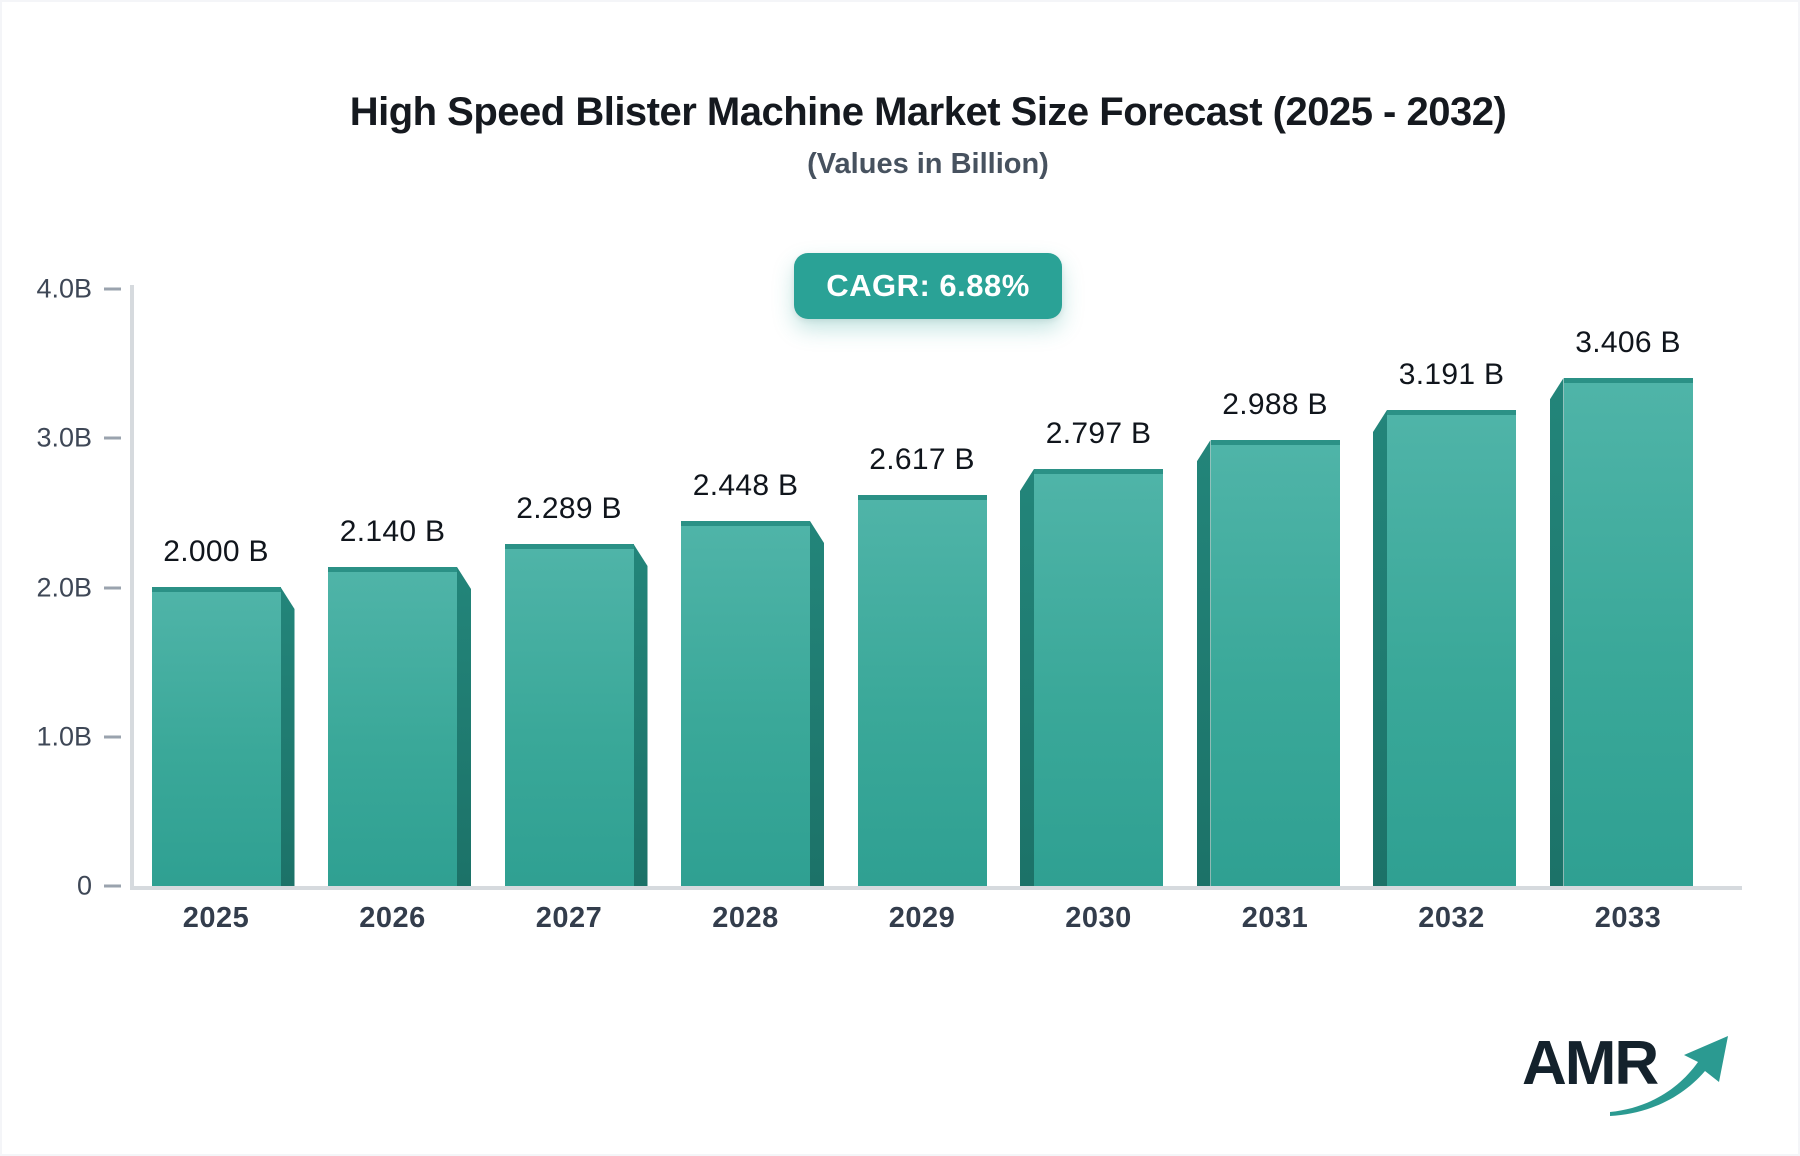 The width and height of the screenshot is (1800, 1156). Describe the element at coordinates (1098, 433) in the screenshot. I see `bar-value-label: 2.797 B` at that location.